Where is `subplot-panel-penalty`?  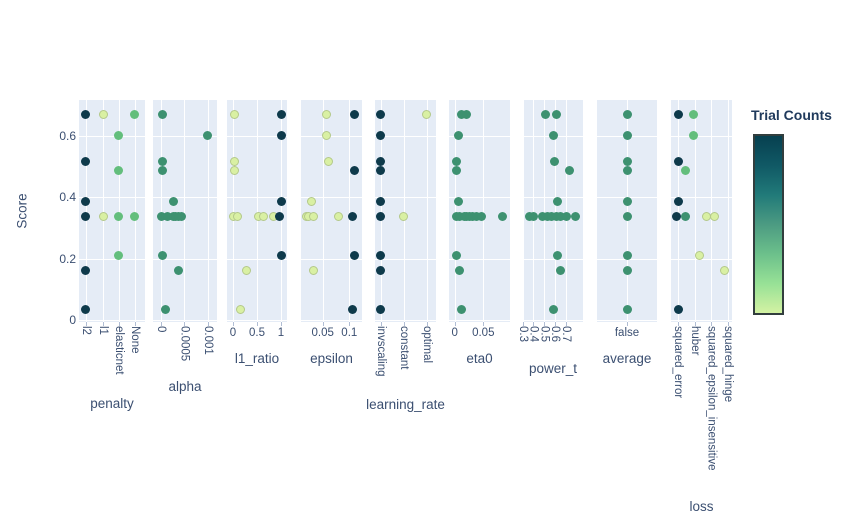 subplot-panel-penalty is located at coordinates (112, 211).